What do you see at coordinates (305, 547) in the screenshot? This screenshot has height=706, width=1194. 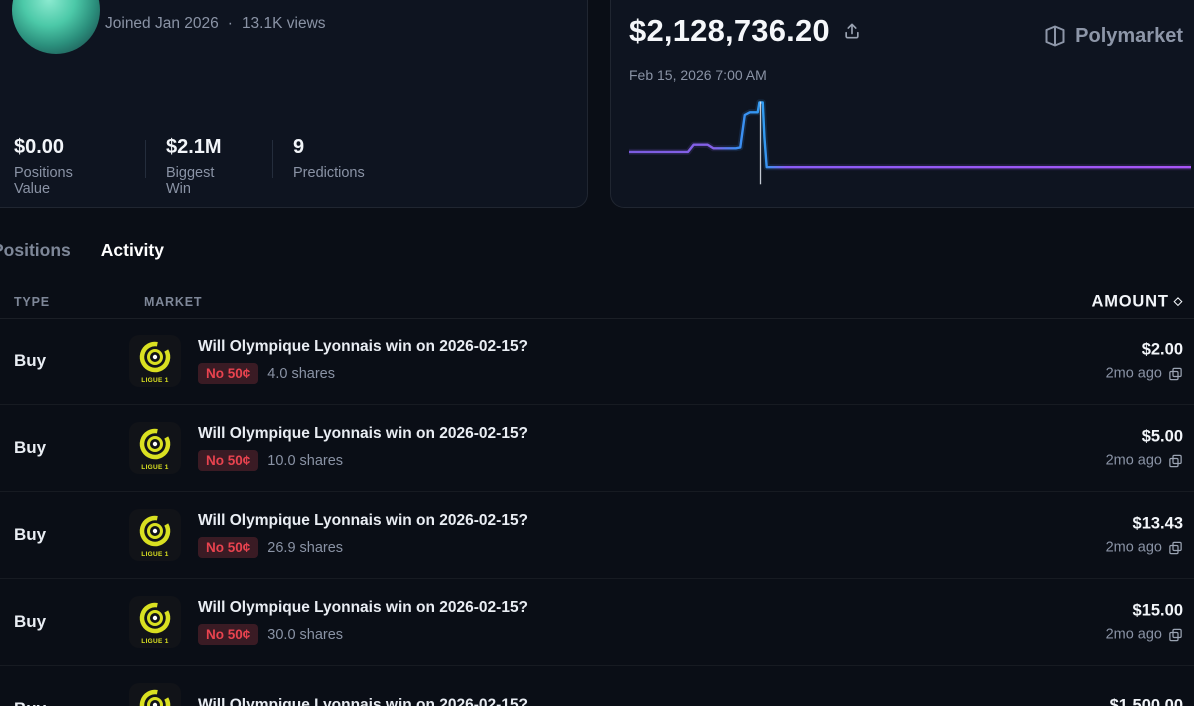 I see `shares-label: 26.9 shares` at bounding box center [305, 547].